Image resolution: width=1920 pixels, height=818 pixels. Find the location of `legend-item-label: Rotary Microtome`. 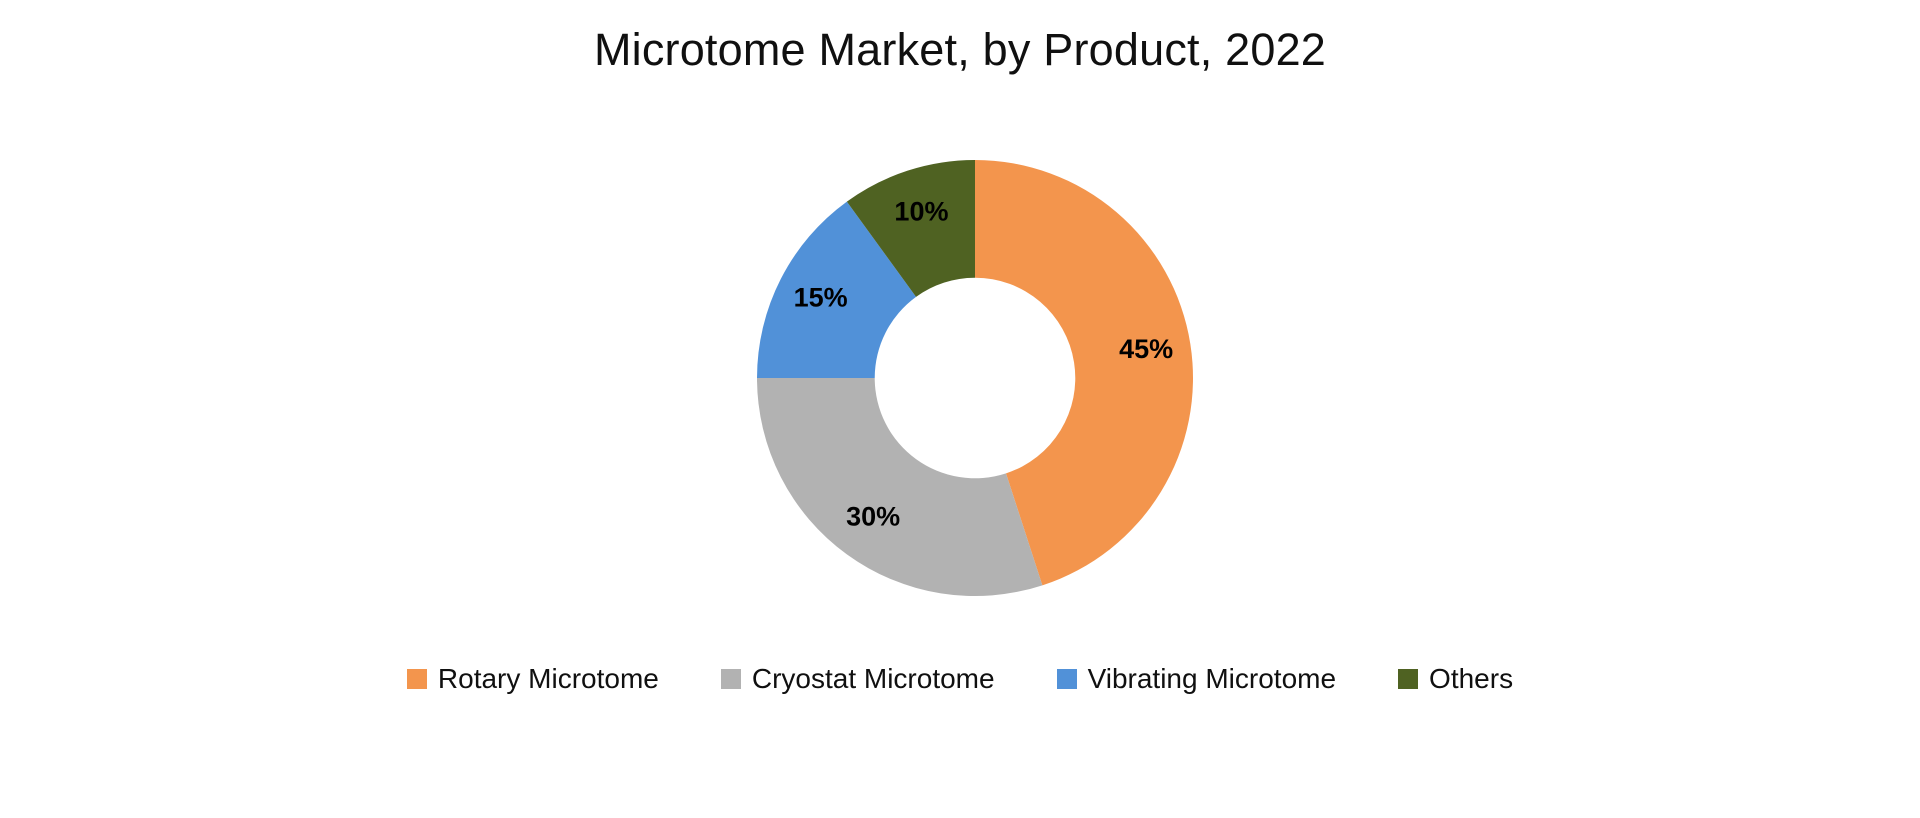

legend-item-label: Rotary Microtome is located at coordinates (548, 678).